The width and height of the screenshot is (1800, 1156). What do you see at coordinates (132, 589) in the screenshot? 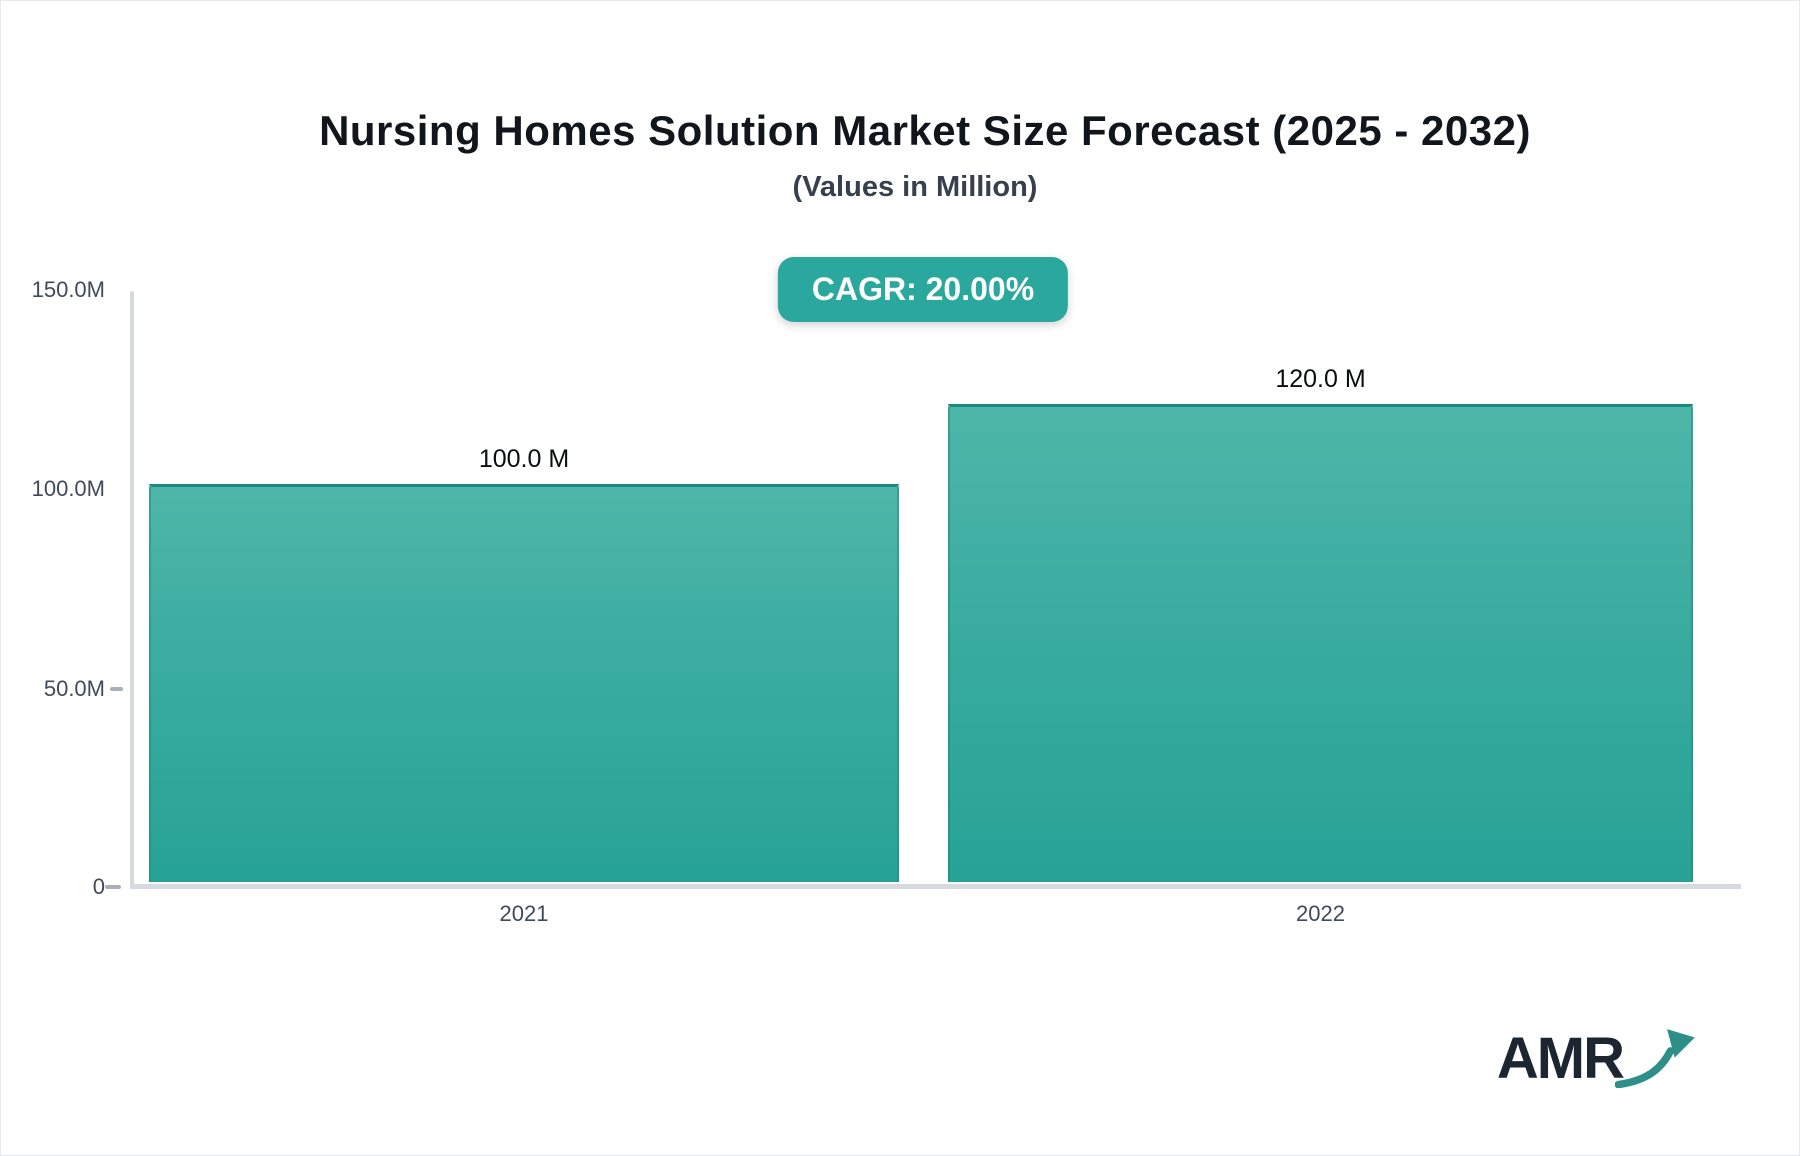
I see `y-axis-line` at bounding box center [132, 589].